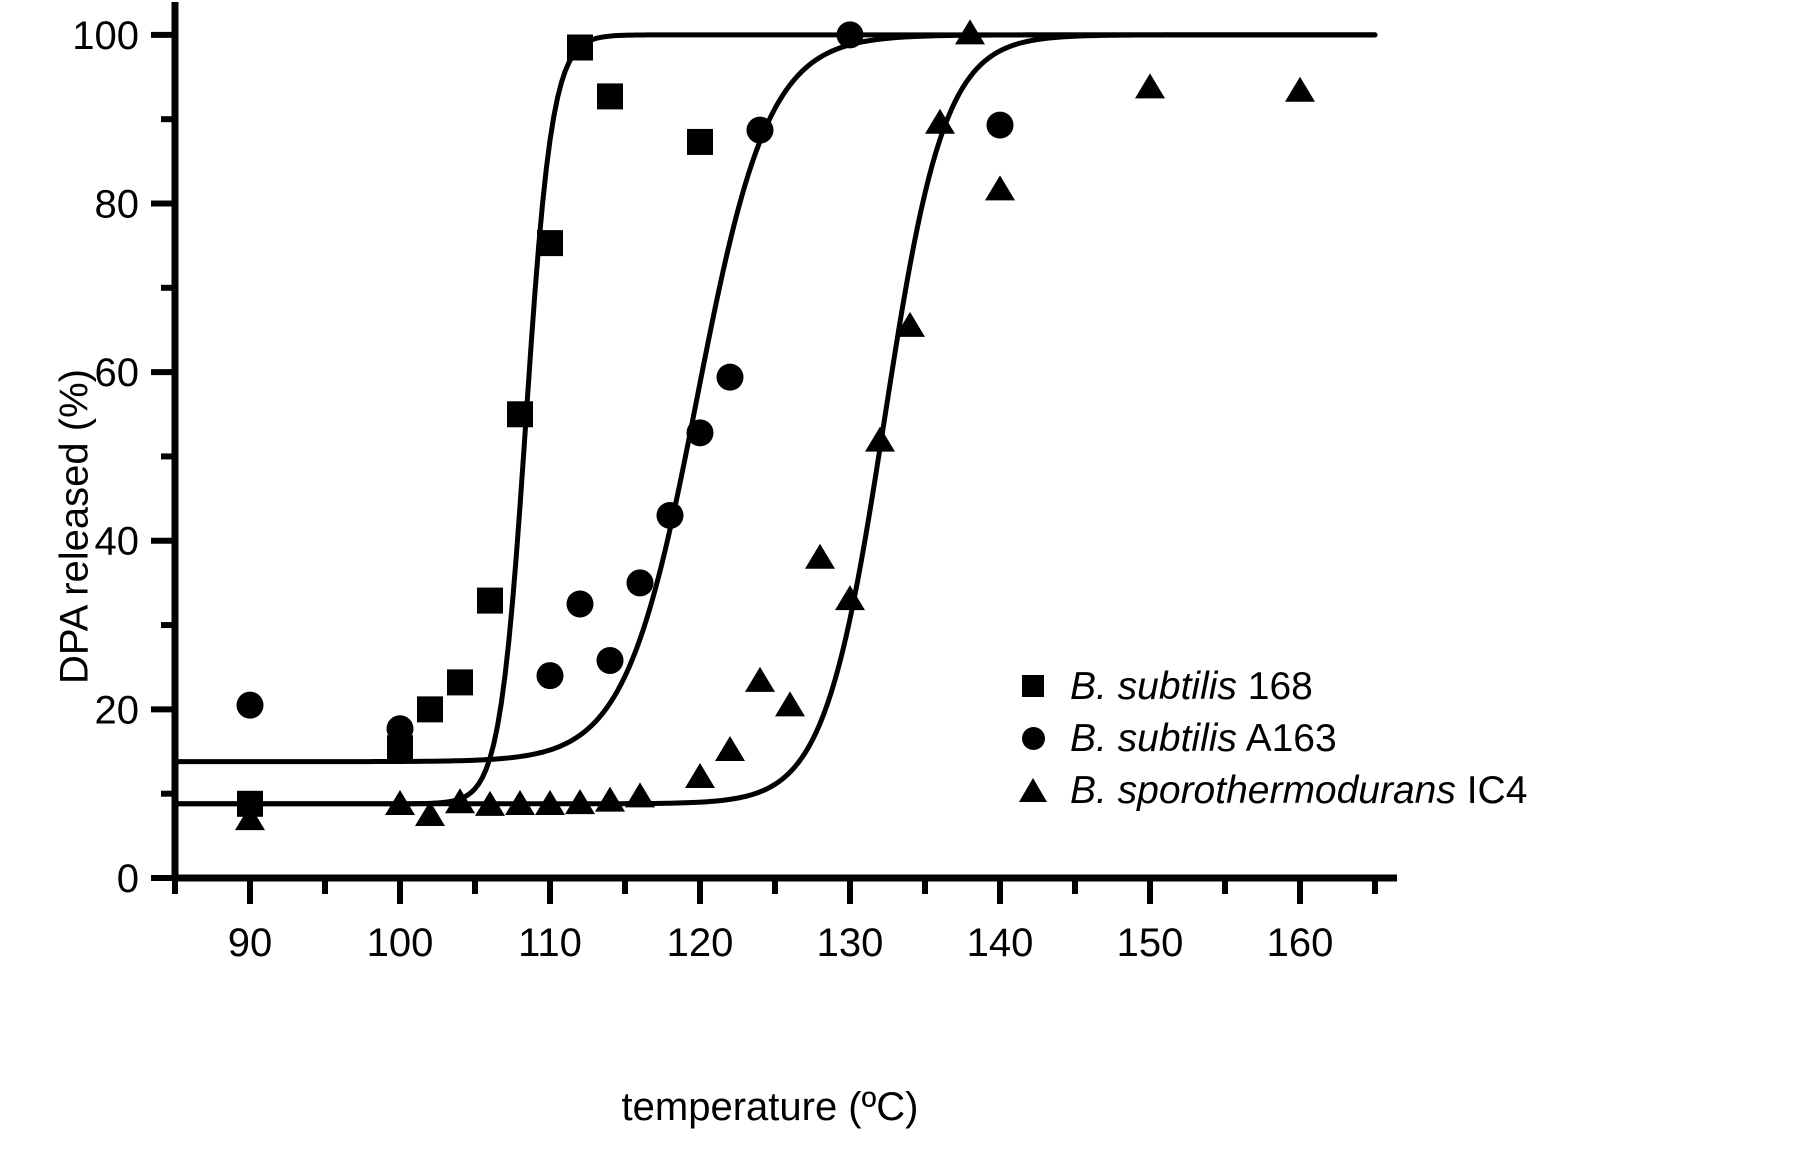  What do you see at coordinates (1242, 686) in the screenshot?
I see `legend-strain-name` at bounding box center [1242, 686].